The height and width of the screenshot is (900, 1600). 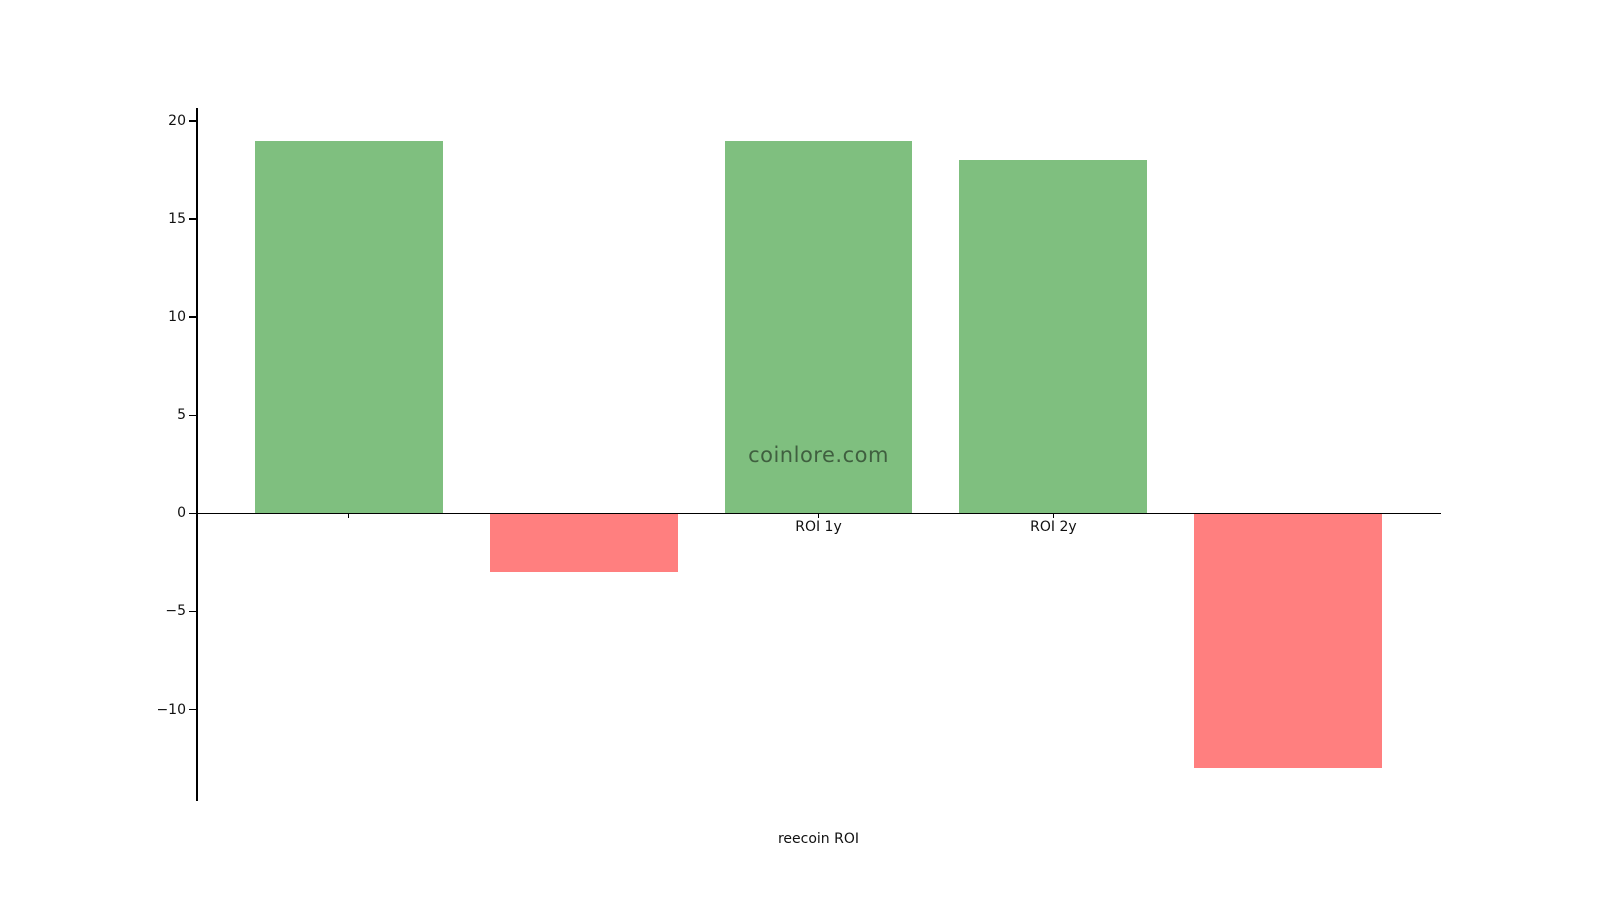 What do you see at coordinates (177, 317) in the screenshot?
I see `y-tick-label: 10` at bounding box center [177, 317].